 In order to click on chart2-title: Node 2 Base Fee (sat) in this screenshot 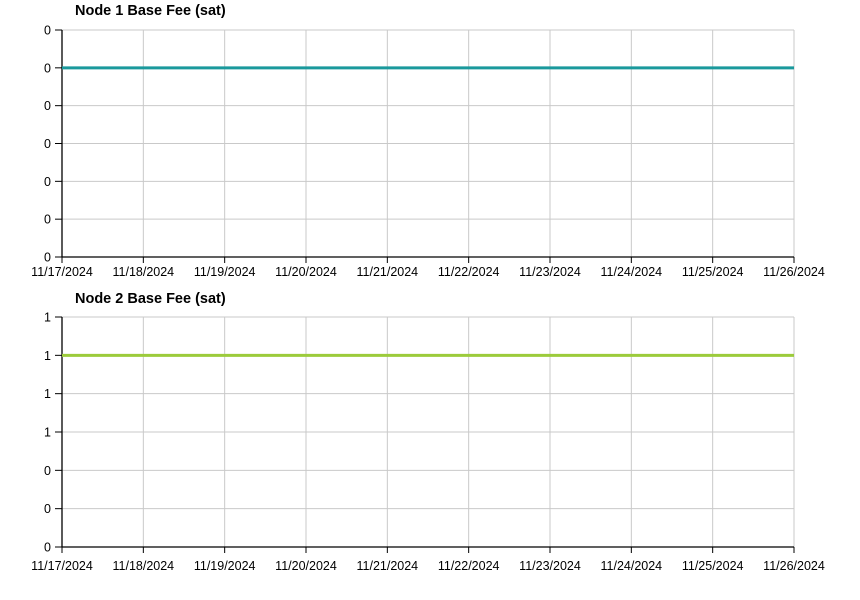, I will do `click(150, 299)`.